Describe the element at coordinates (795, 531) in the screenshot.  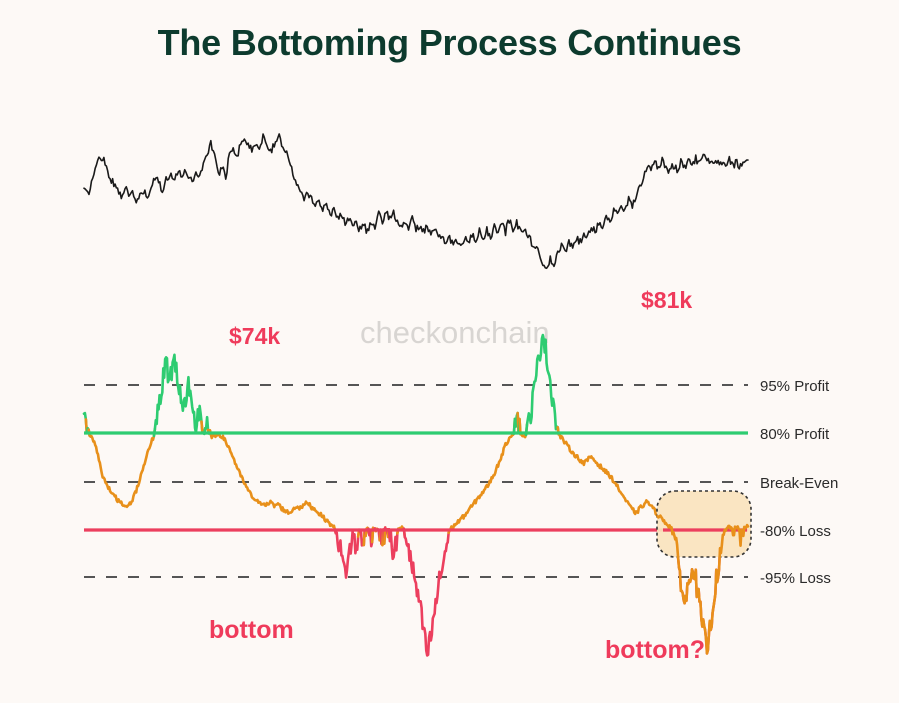
I see `axis-label-grid-80-loss: -80% Loss` at that location.